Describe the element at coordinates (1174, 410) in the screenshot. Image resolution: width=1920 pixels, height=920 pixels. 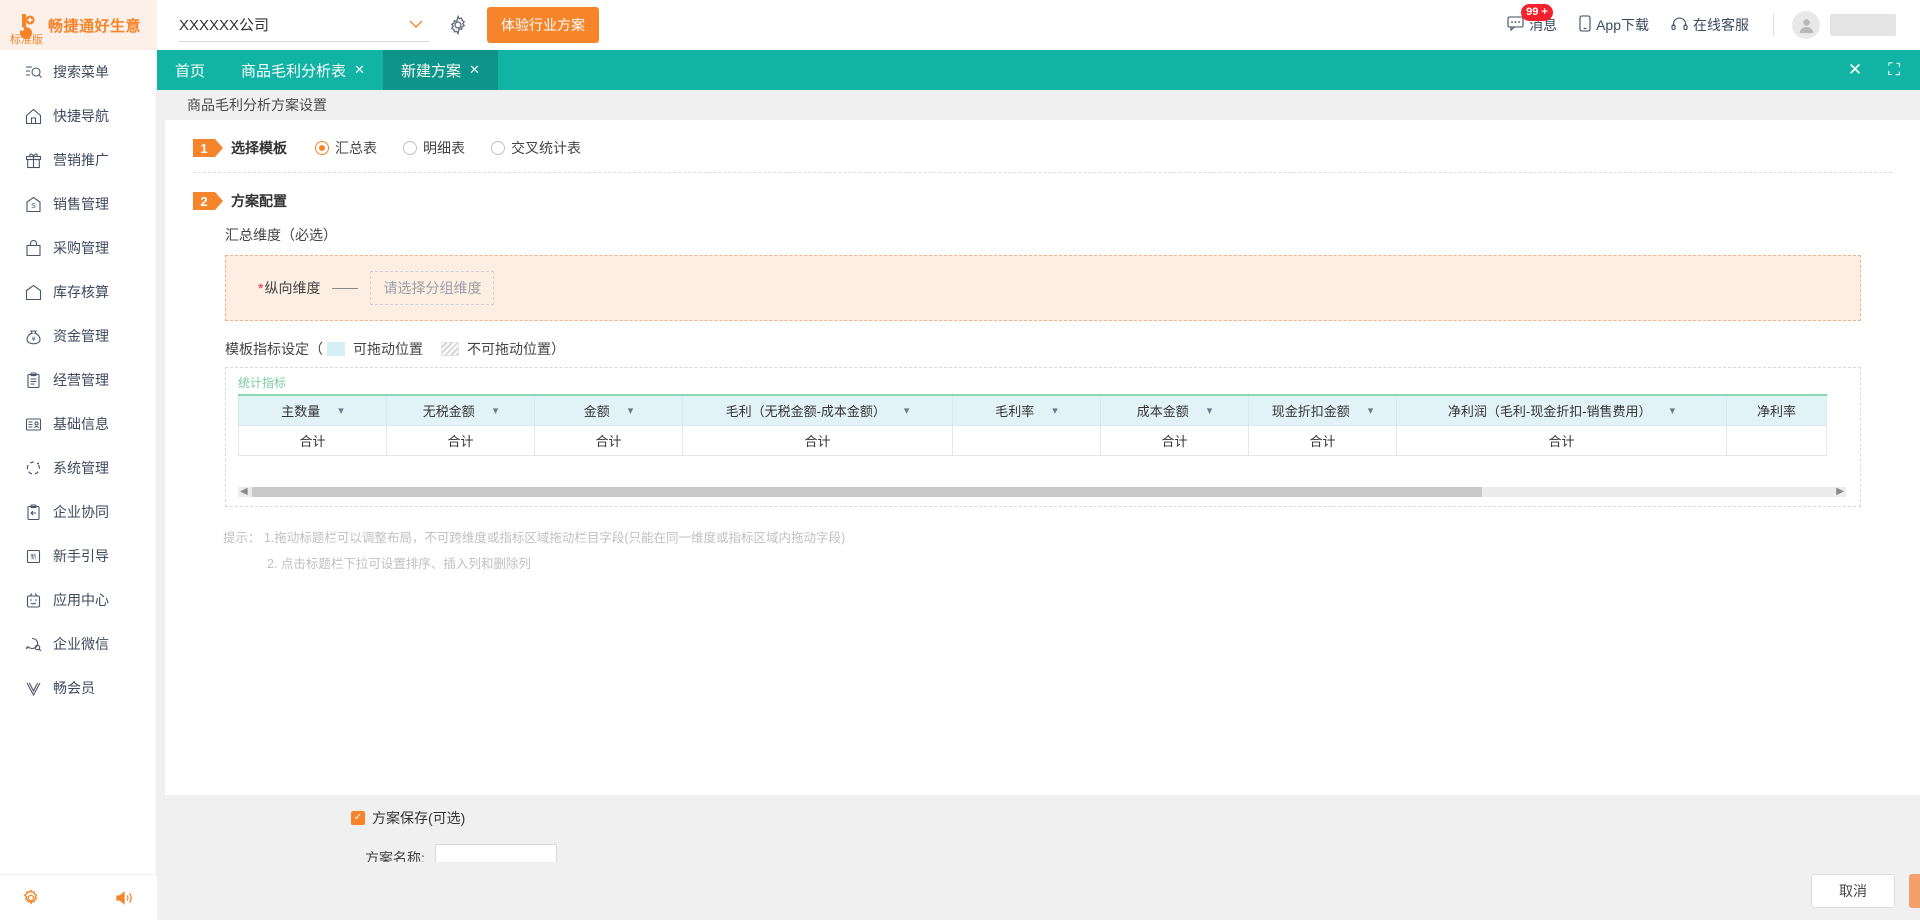
I see `col-cost-amount: 成本金额 ▾` at that location.